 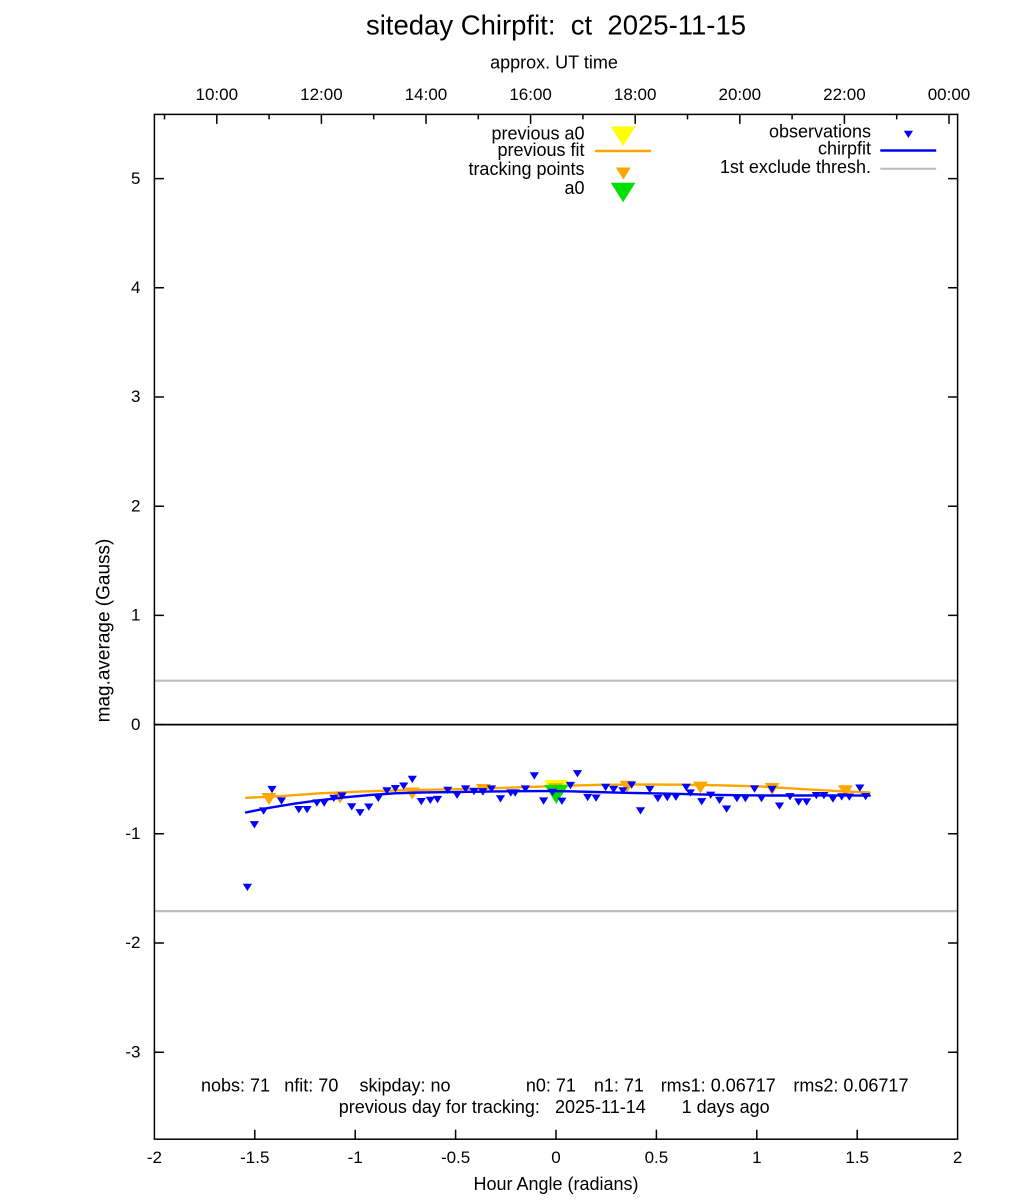 What do you see at coordinates (850, 1086) in the screenshot?
I see `svg-text: rms2: 0.06717` at bounding box center [850, 1086].